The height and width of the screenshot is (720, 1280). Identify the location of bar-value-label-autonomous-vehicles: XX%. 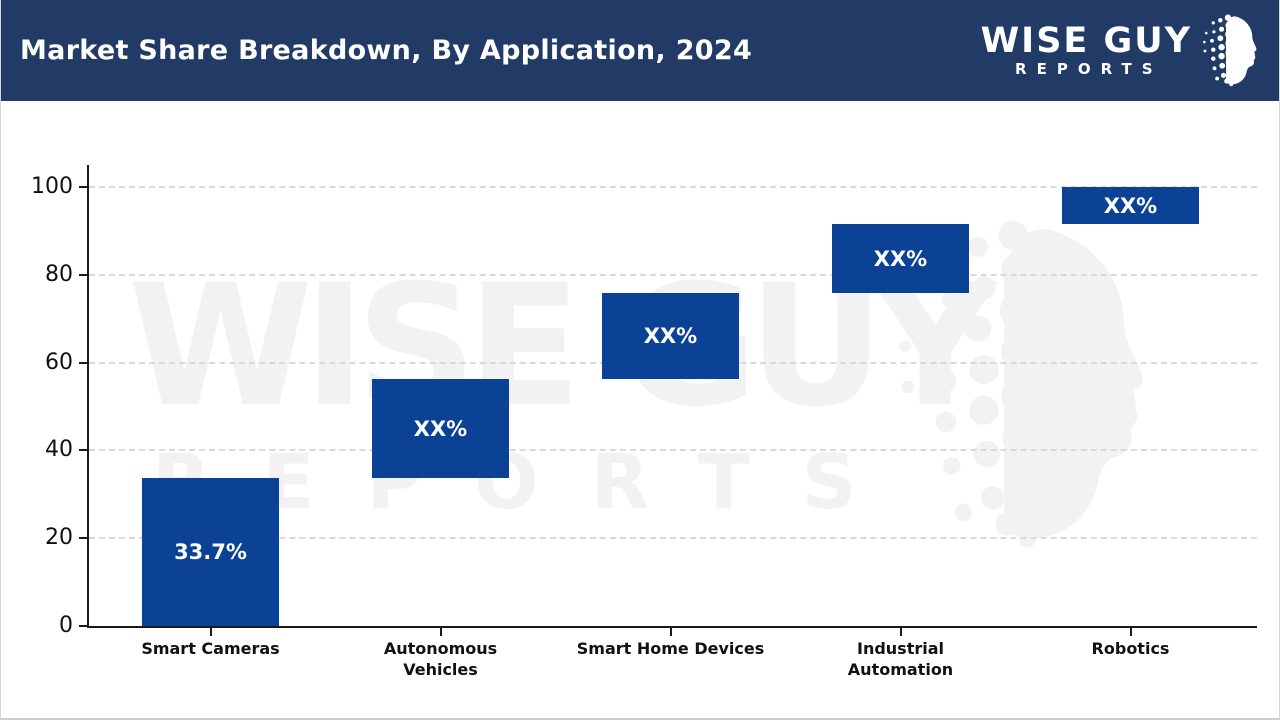
(440, 428).